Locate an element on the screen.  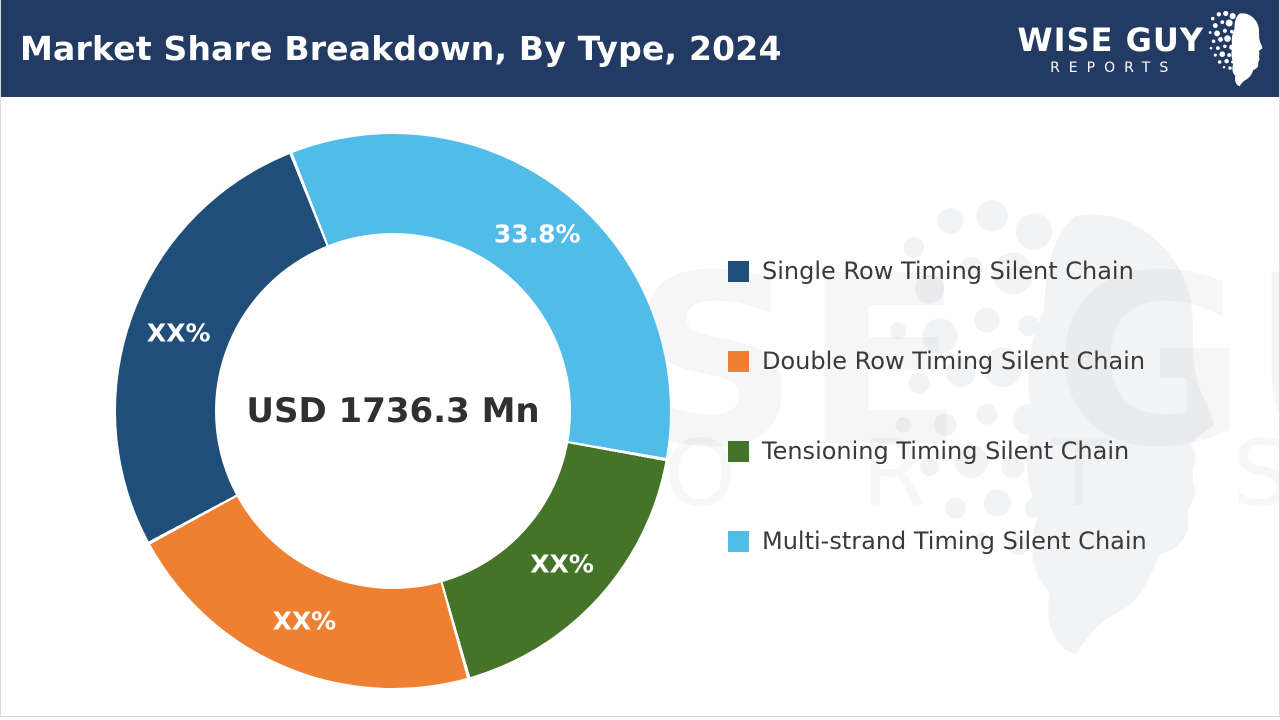
center-value: USD 1736.3 Mn is located at coordinates (393, 411).